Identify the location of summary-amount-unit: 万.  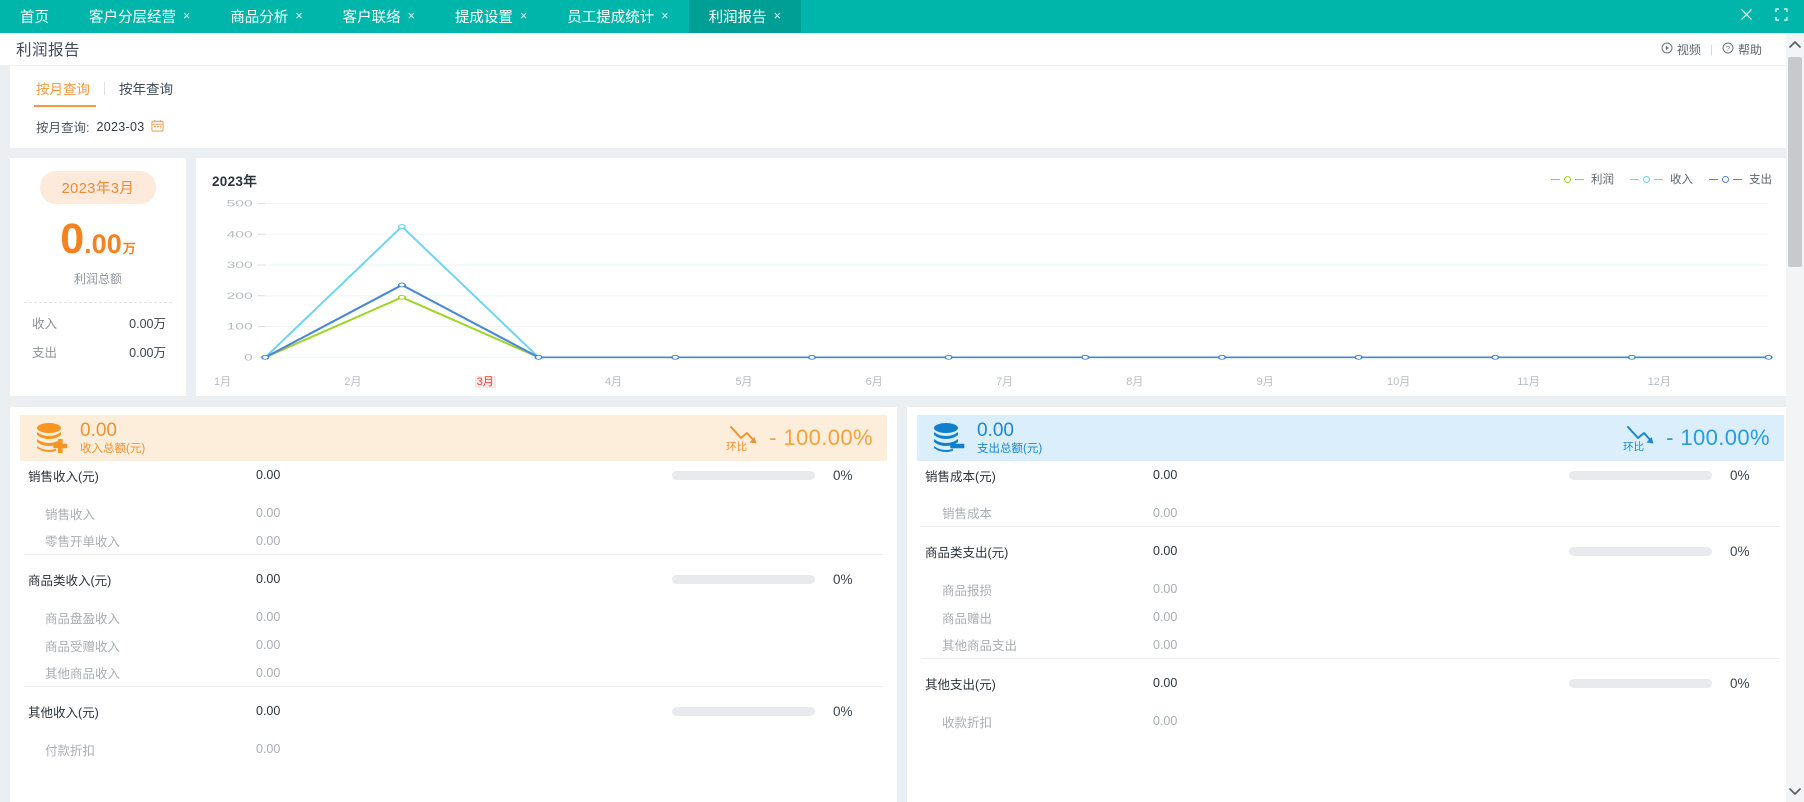
(129, 248).